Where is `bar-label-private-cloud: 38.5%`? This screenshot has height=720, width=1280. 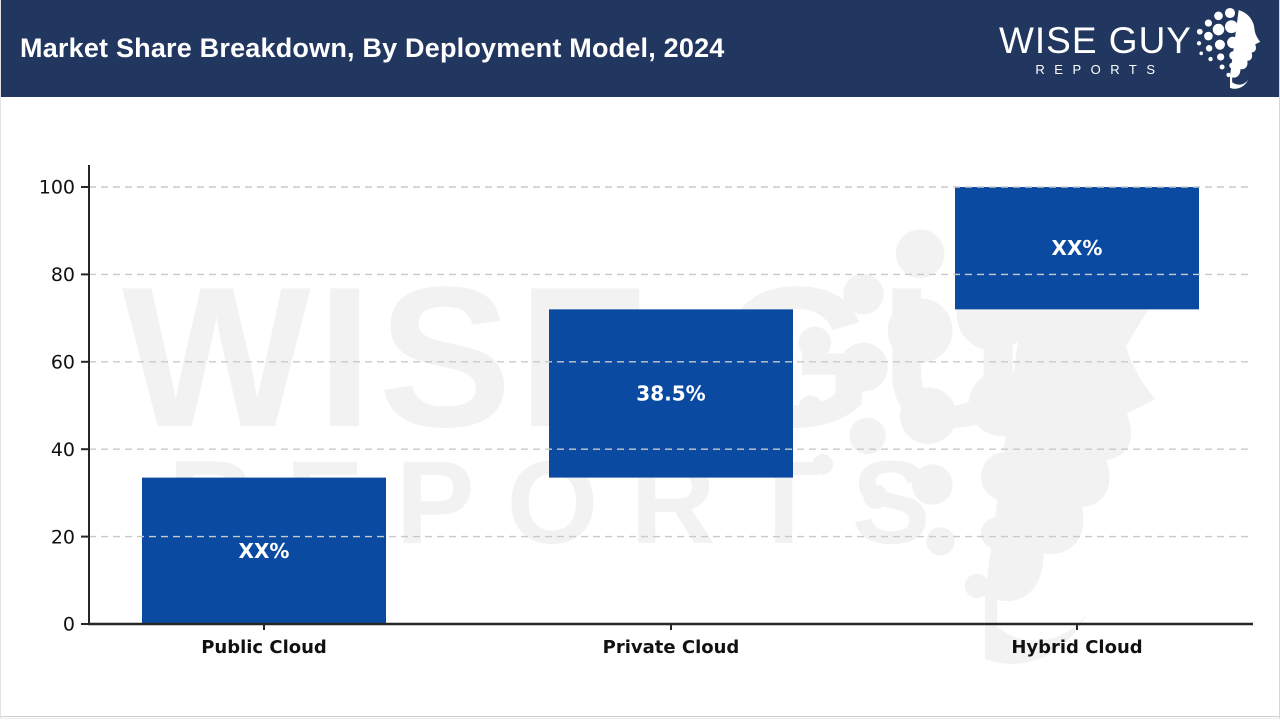 bar-label-private-cloud: 38.5% is located at coordinates (670, 393).